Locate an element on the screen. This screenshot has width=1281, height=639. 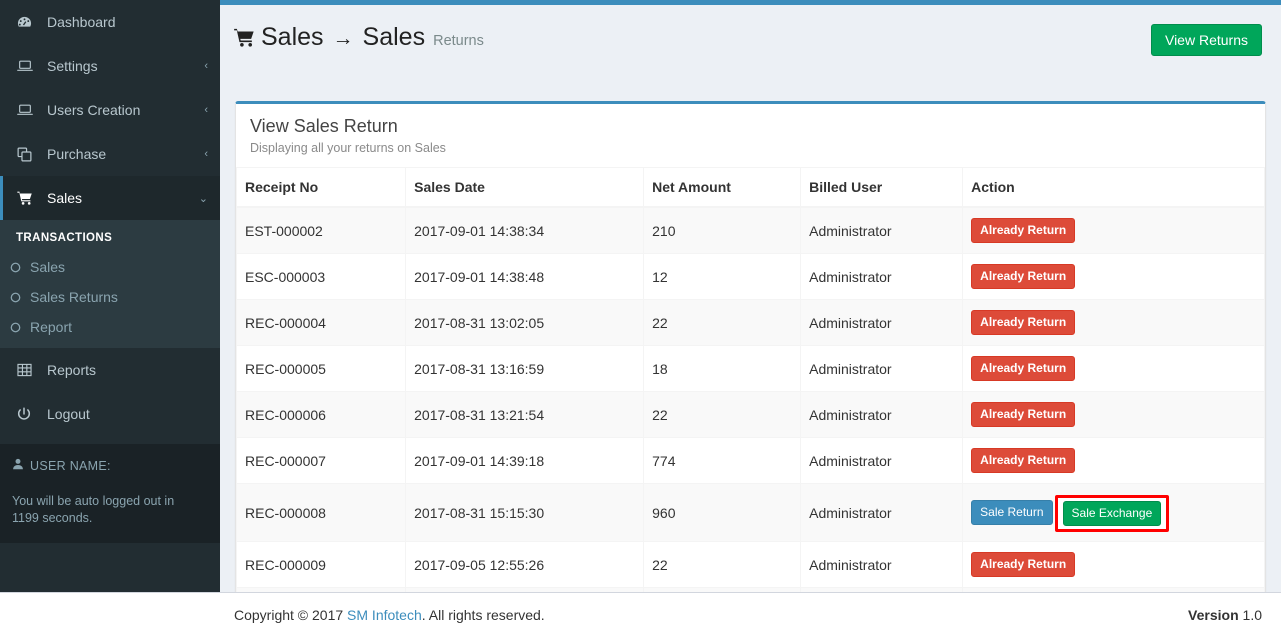
user-icon is located at coordinates (21, 465).